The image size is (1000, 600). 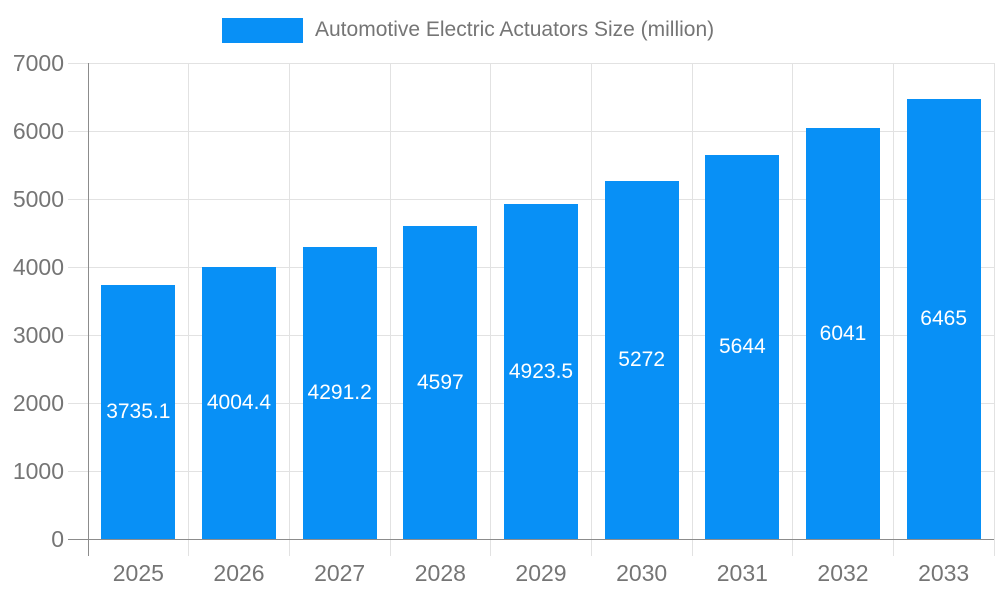 I want to click on bar-value-label: 6041, so click(x=843, y=333).